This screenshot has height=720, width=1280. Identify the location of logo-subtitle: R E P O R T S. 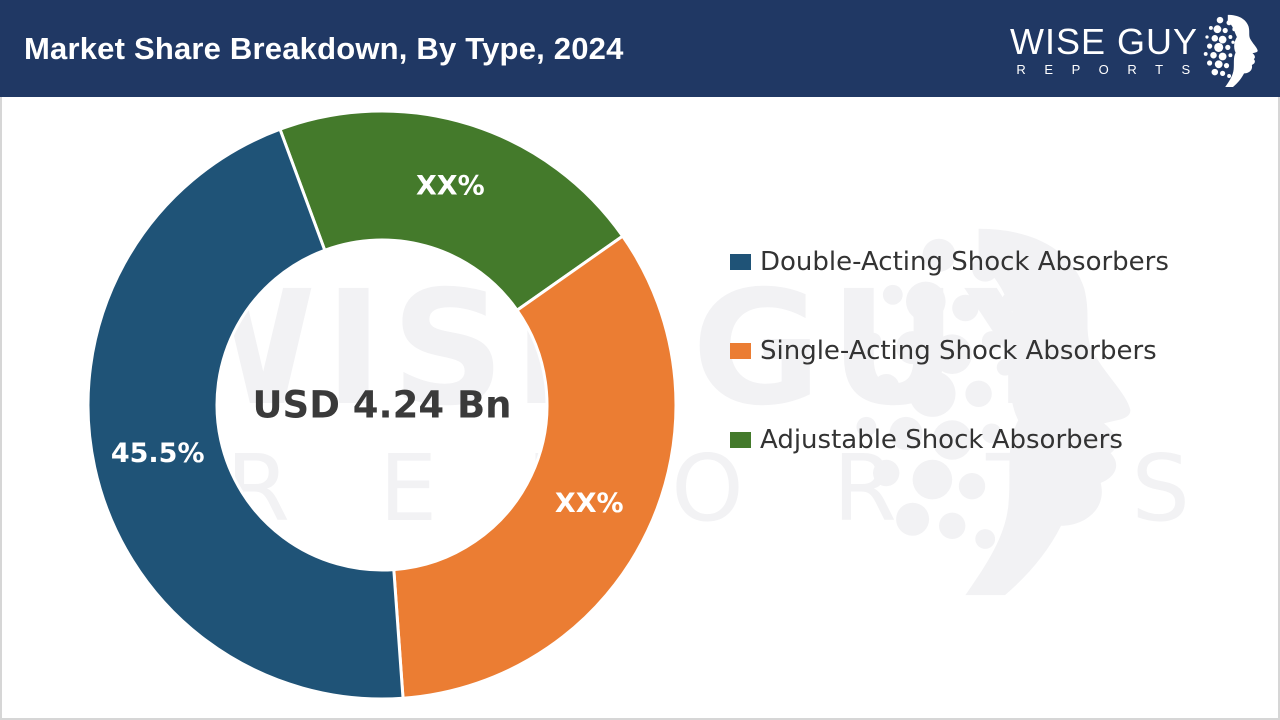
(1107, 69).